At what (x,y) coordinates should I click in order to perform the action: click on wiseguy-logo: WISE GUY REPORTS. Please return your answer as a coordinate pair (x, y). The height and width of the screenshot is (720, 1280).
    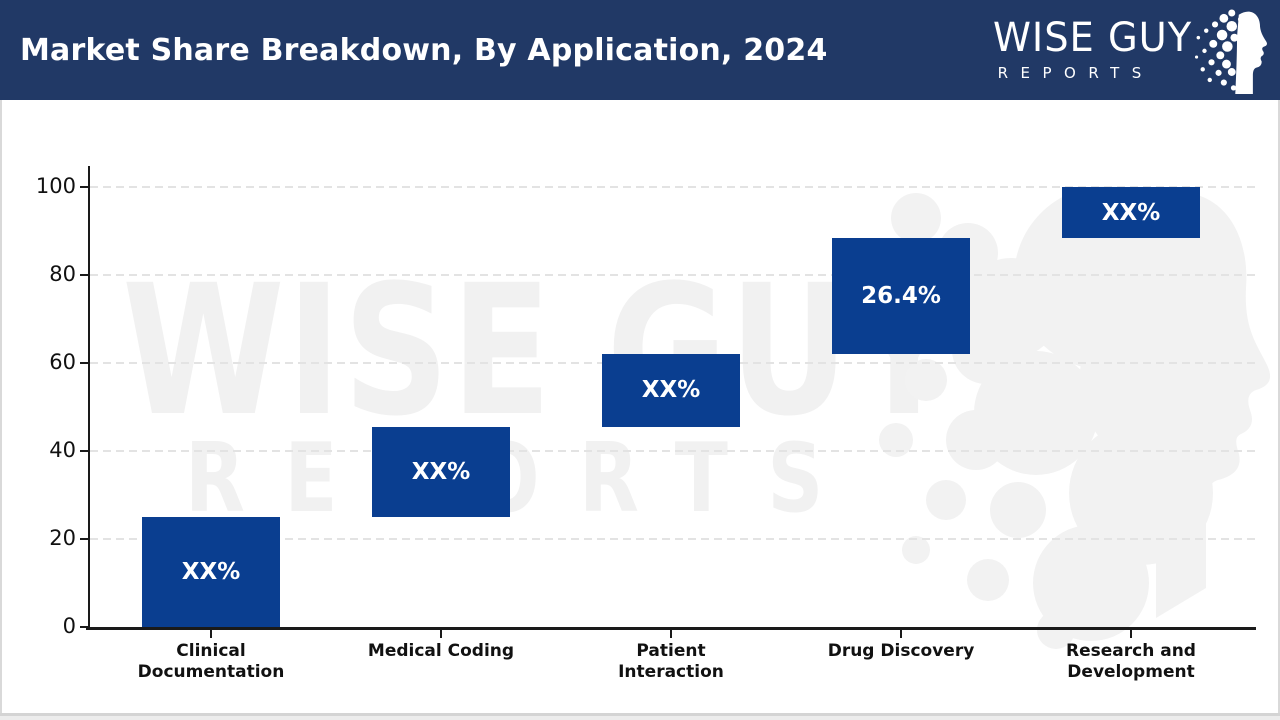
    Looking at the image, I should click on (1133, 50).